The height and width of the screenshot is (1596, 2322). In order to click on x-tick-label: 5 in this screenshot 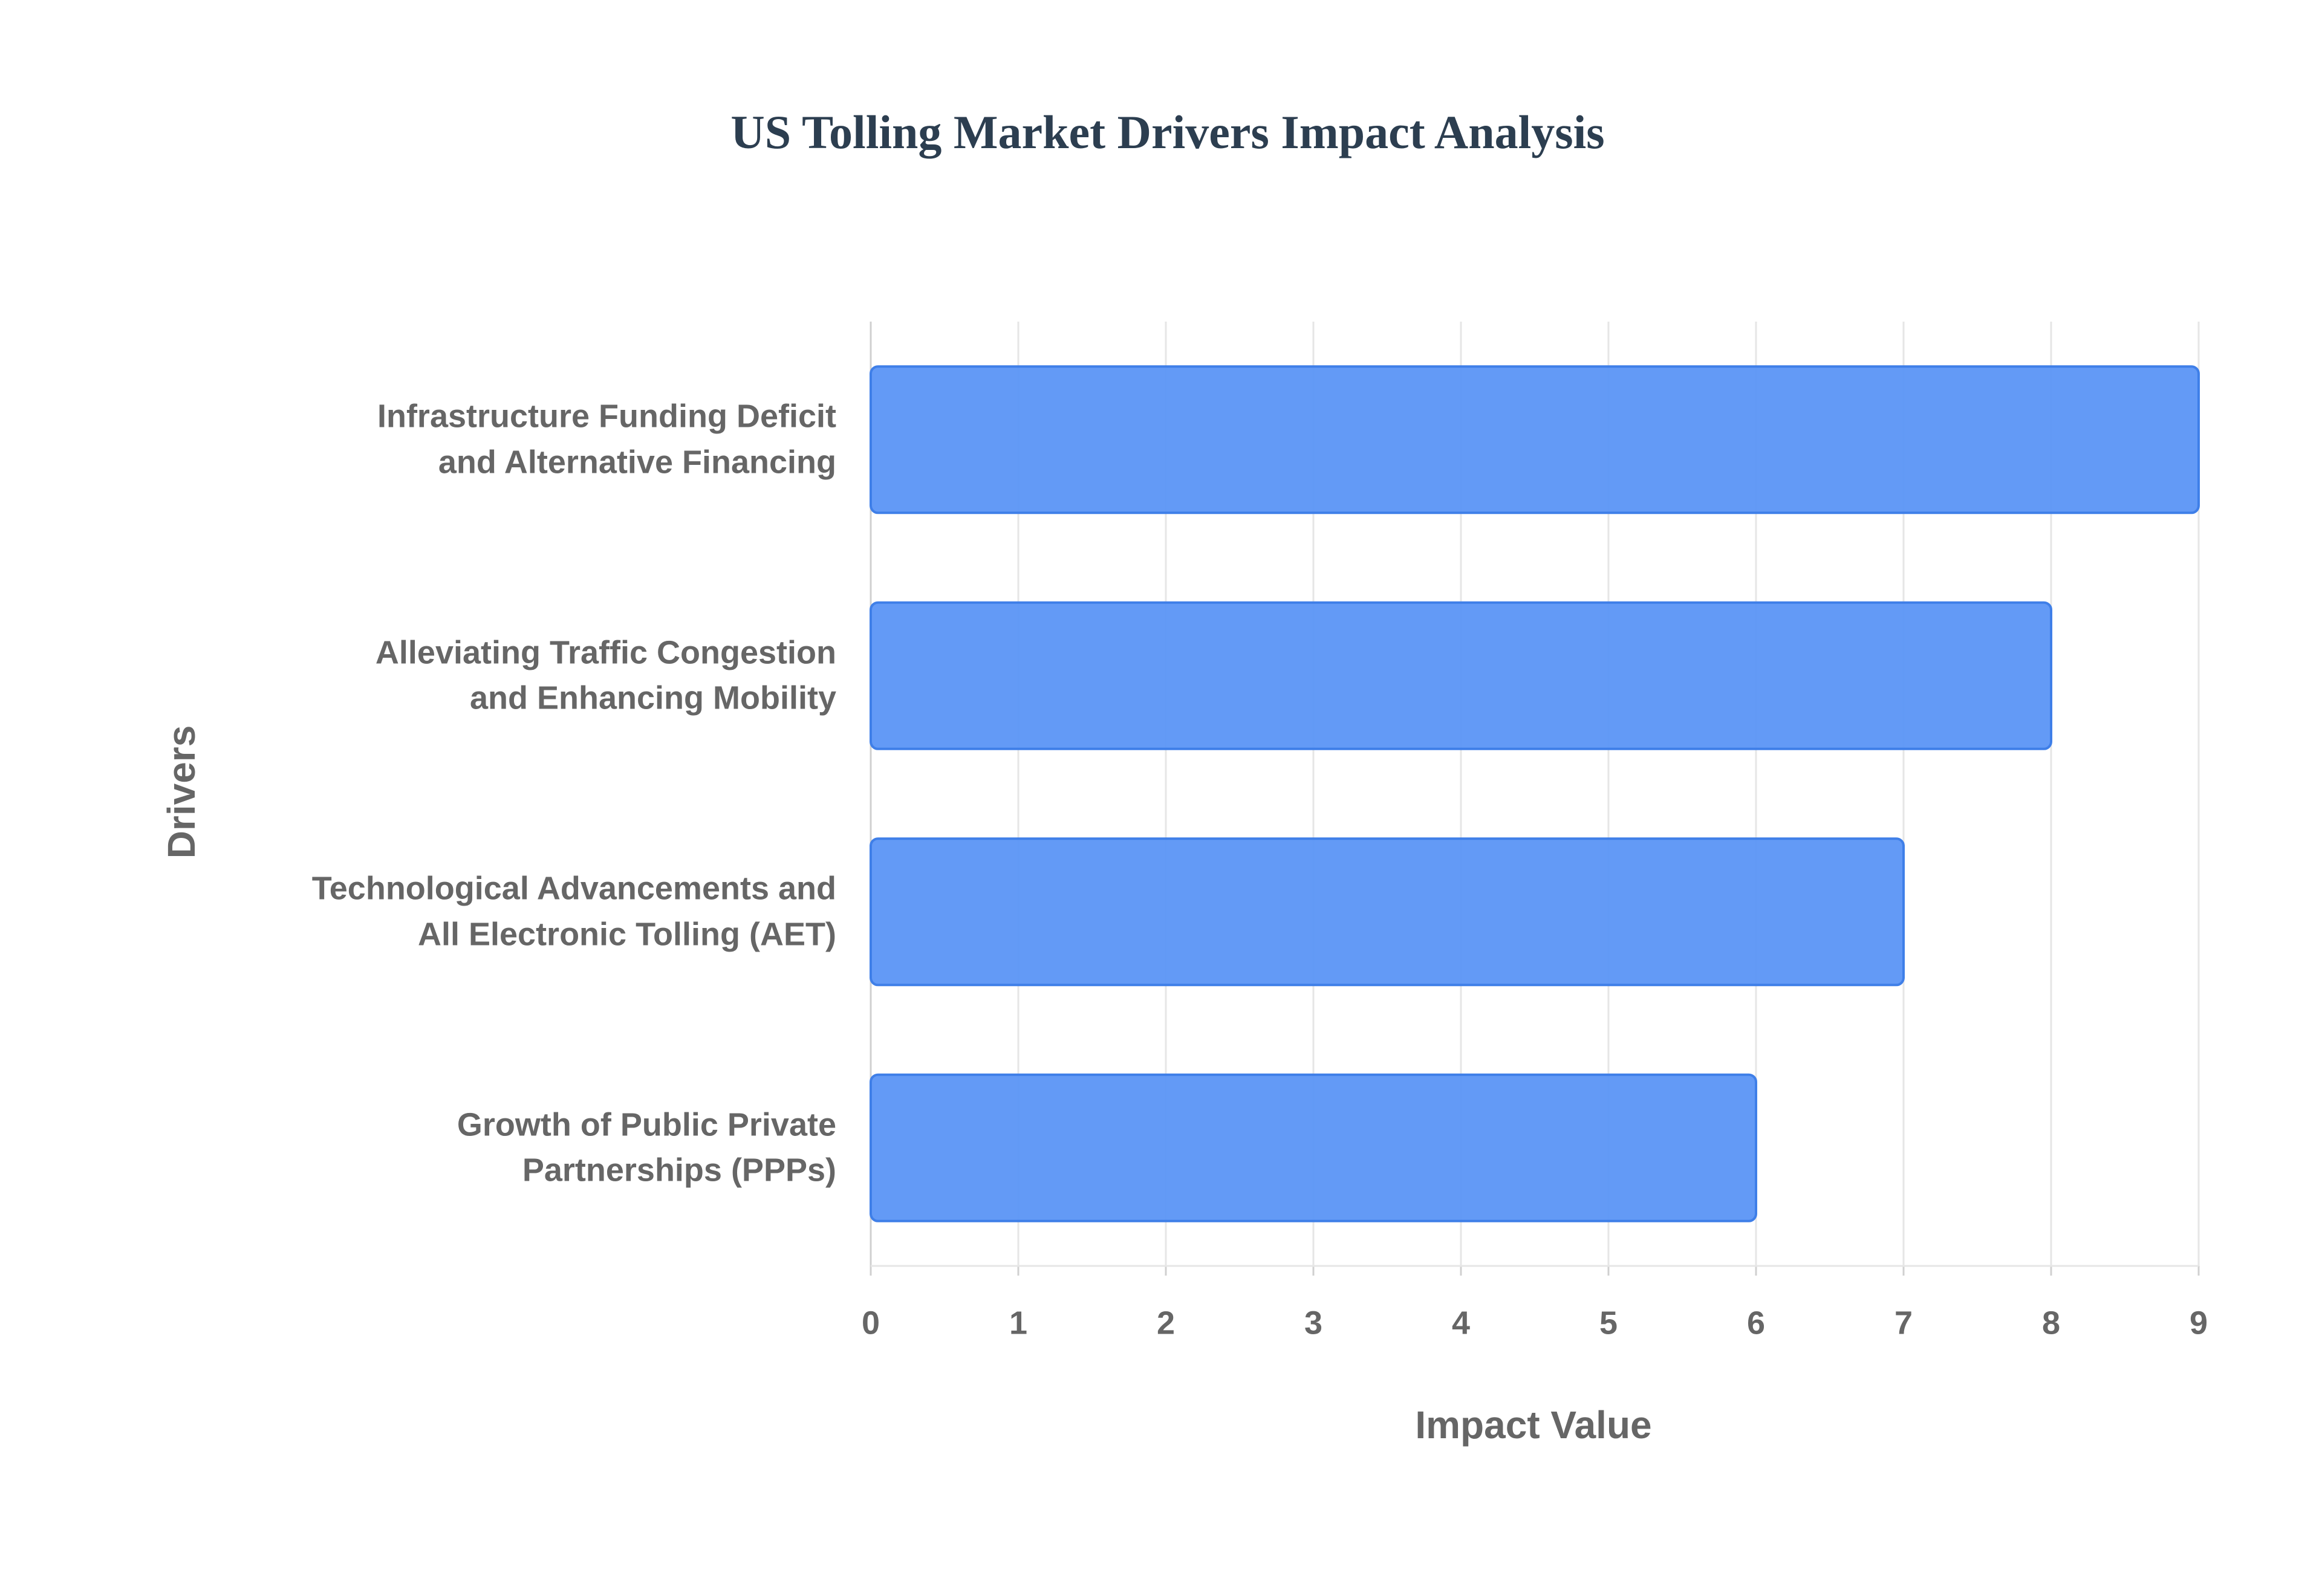, I will do `click(1608, 1323)`.